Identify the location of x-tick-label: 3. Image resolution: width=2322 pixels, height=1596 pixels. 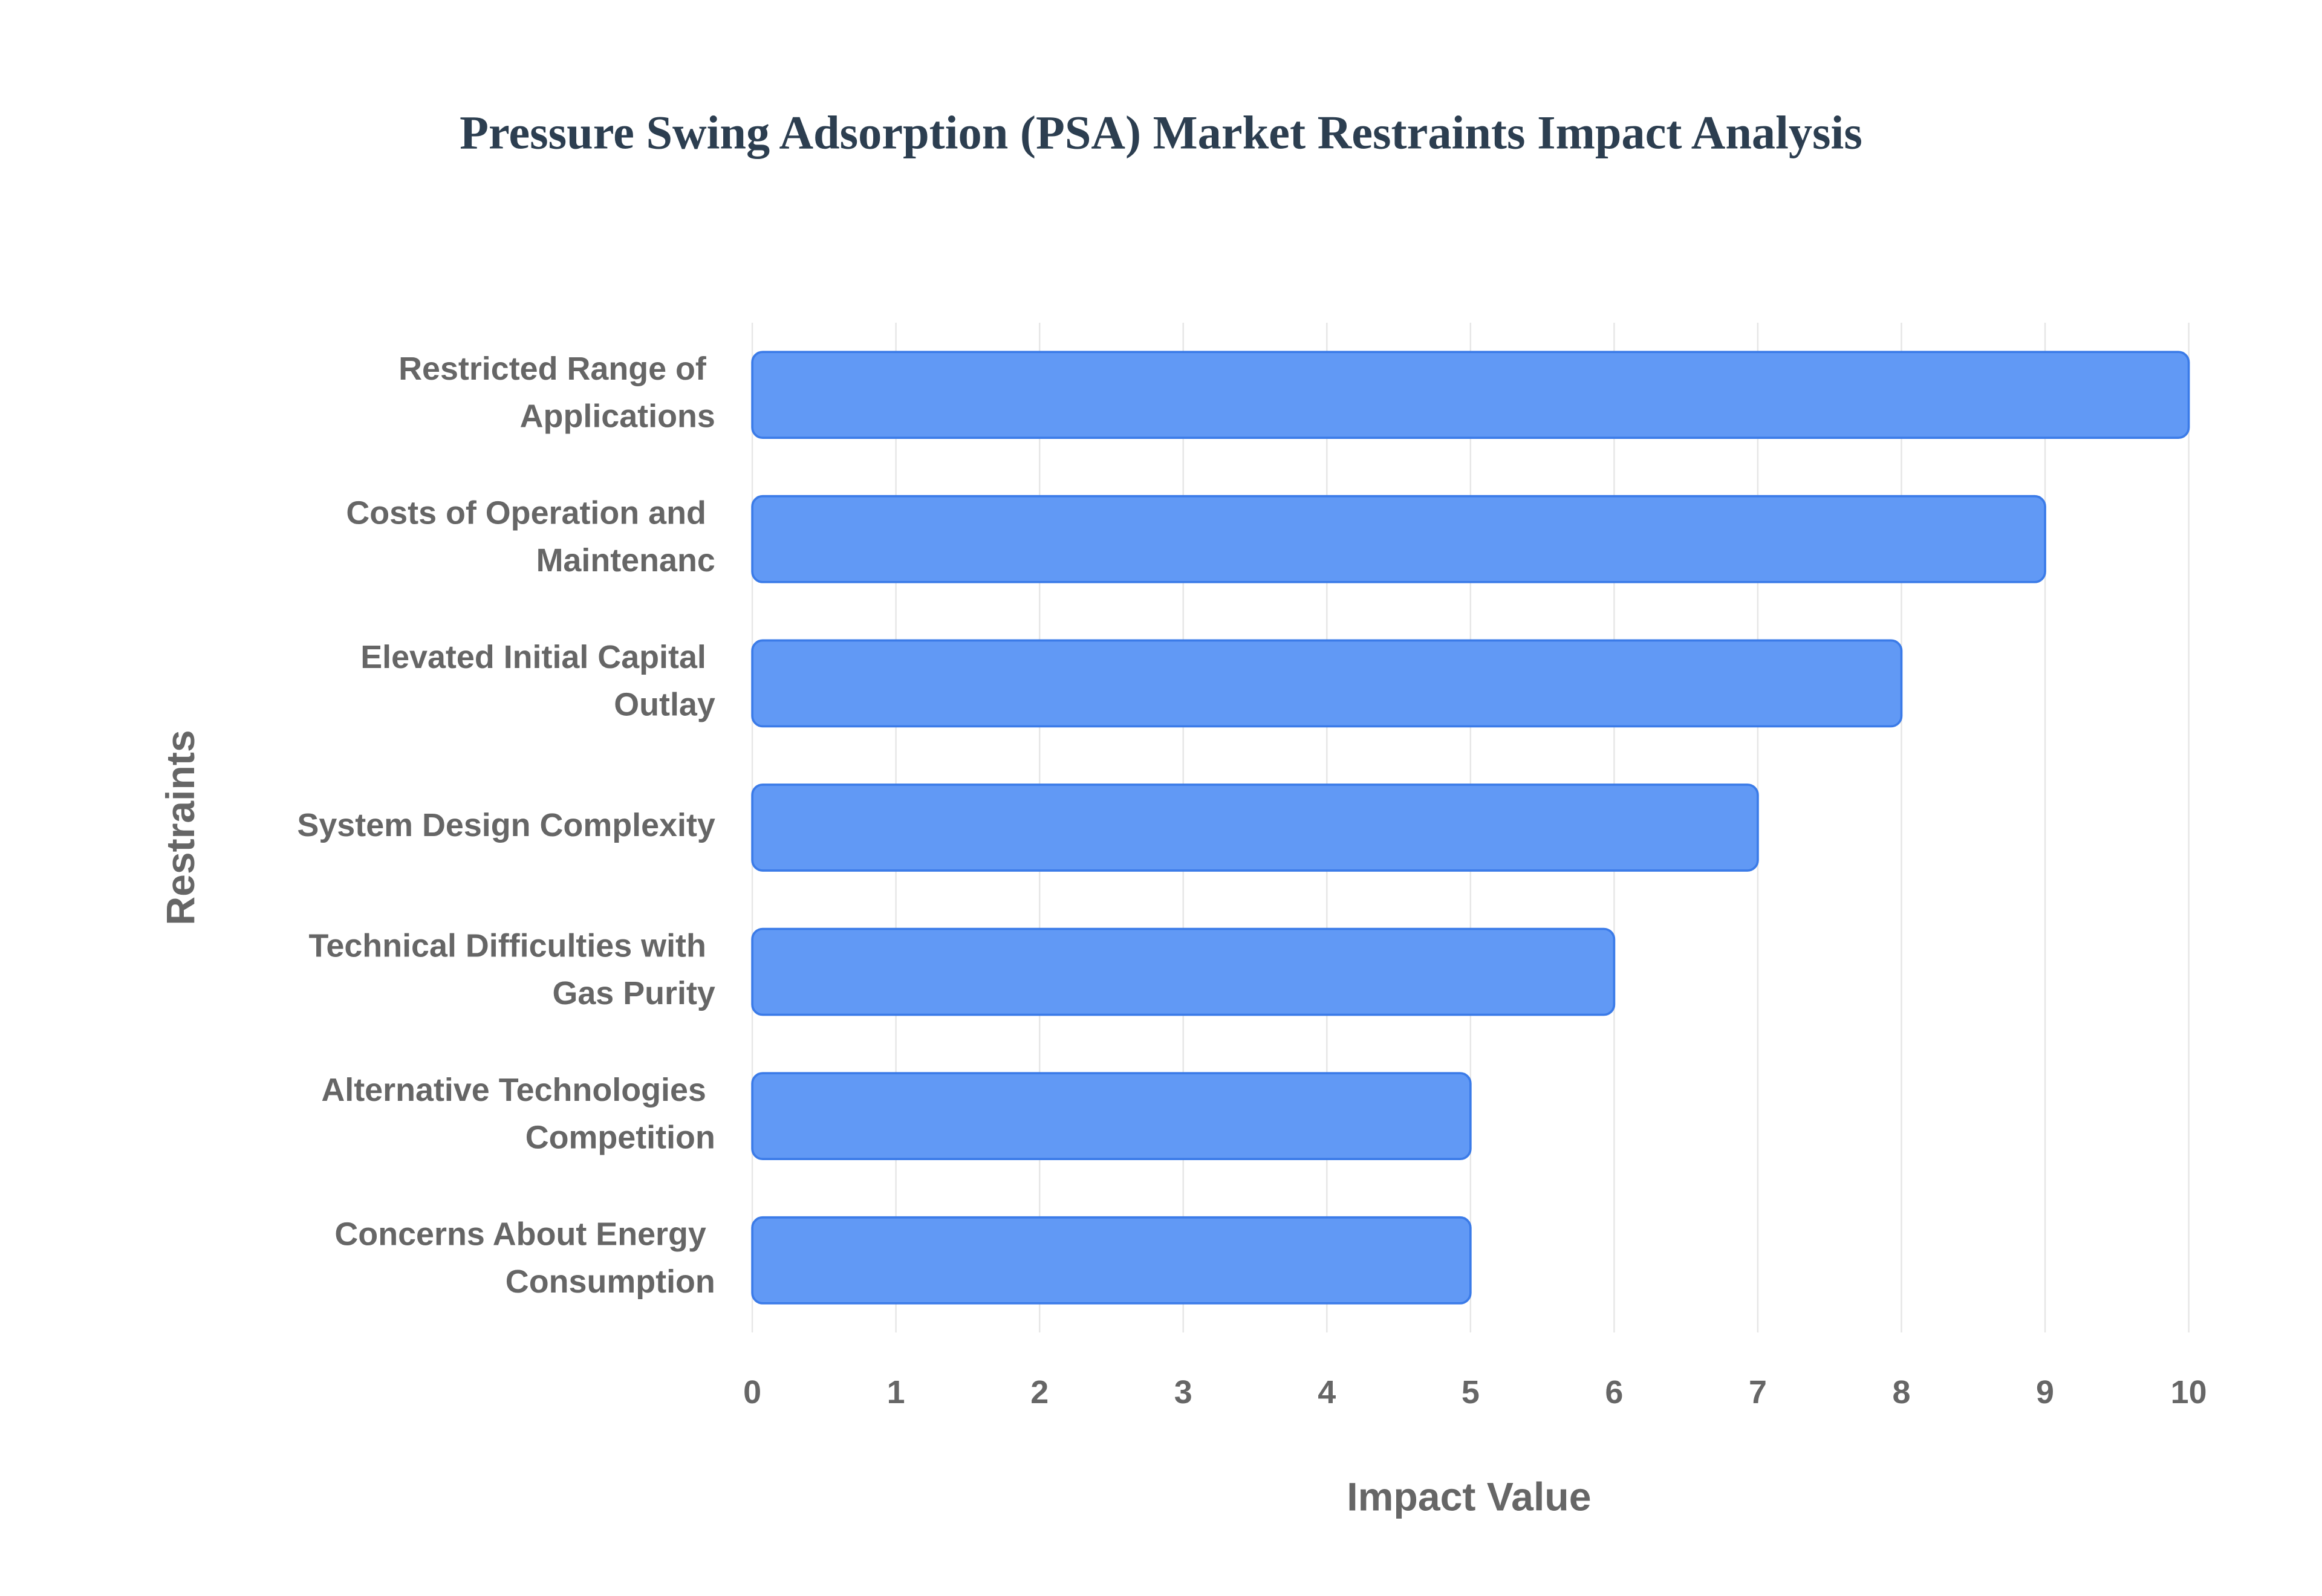
(1183, 1392).